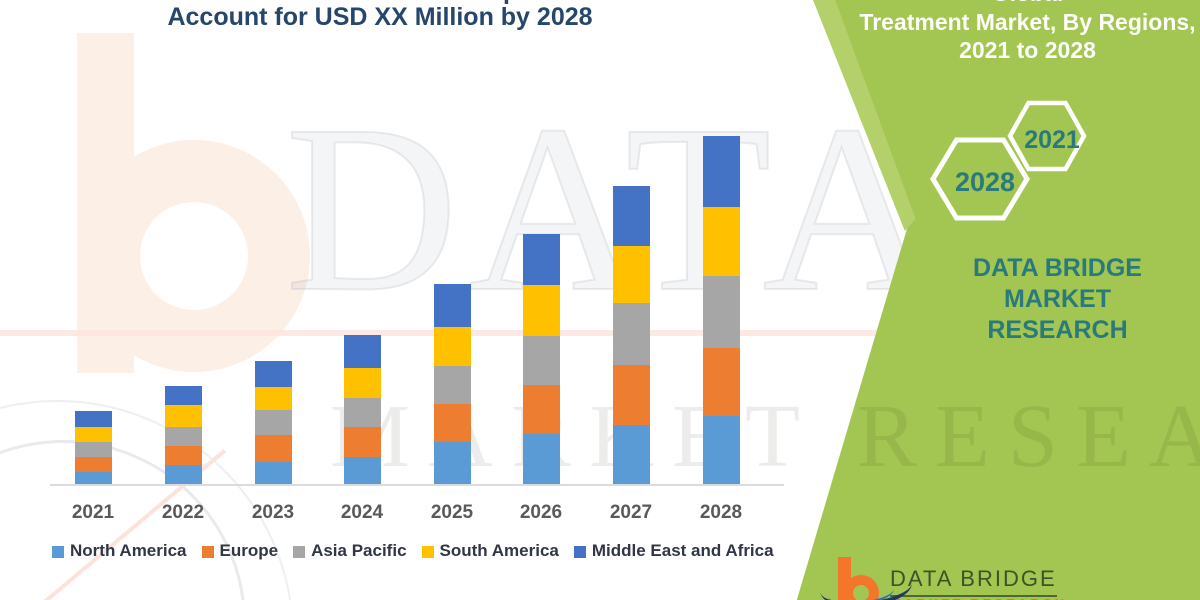 This screenshot has height=600, width=1200. What do you see at coordinates (380, 2) in the screenshot?
I see `chart-title-line1-clipped: Global Treatment Market is Expected to` at bounding box center [380, 2].